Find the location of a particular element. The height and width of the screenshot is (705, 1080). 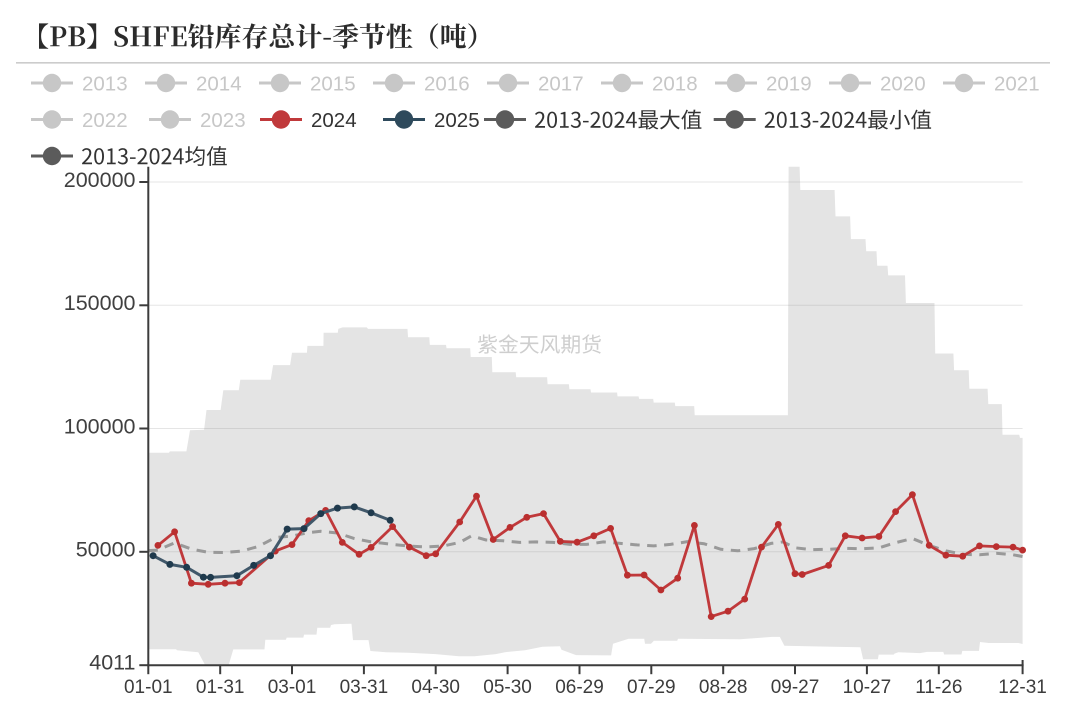

svg-text: 10-27 is located at coordinates (867, 687).